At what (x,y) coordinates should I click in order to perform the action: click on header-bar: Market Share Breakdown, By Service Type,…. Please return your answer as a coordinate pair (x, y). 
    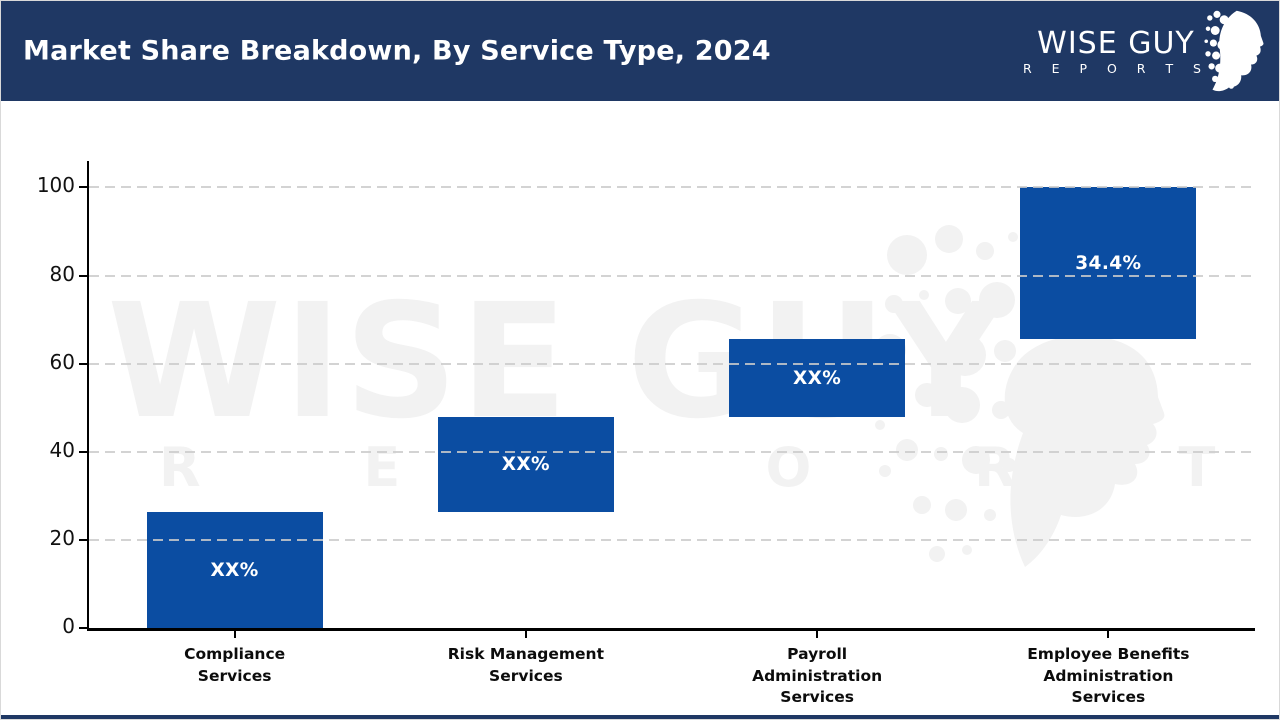
    Looking at the image, I should click on (640, 51).